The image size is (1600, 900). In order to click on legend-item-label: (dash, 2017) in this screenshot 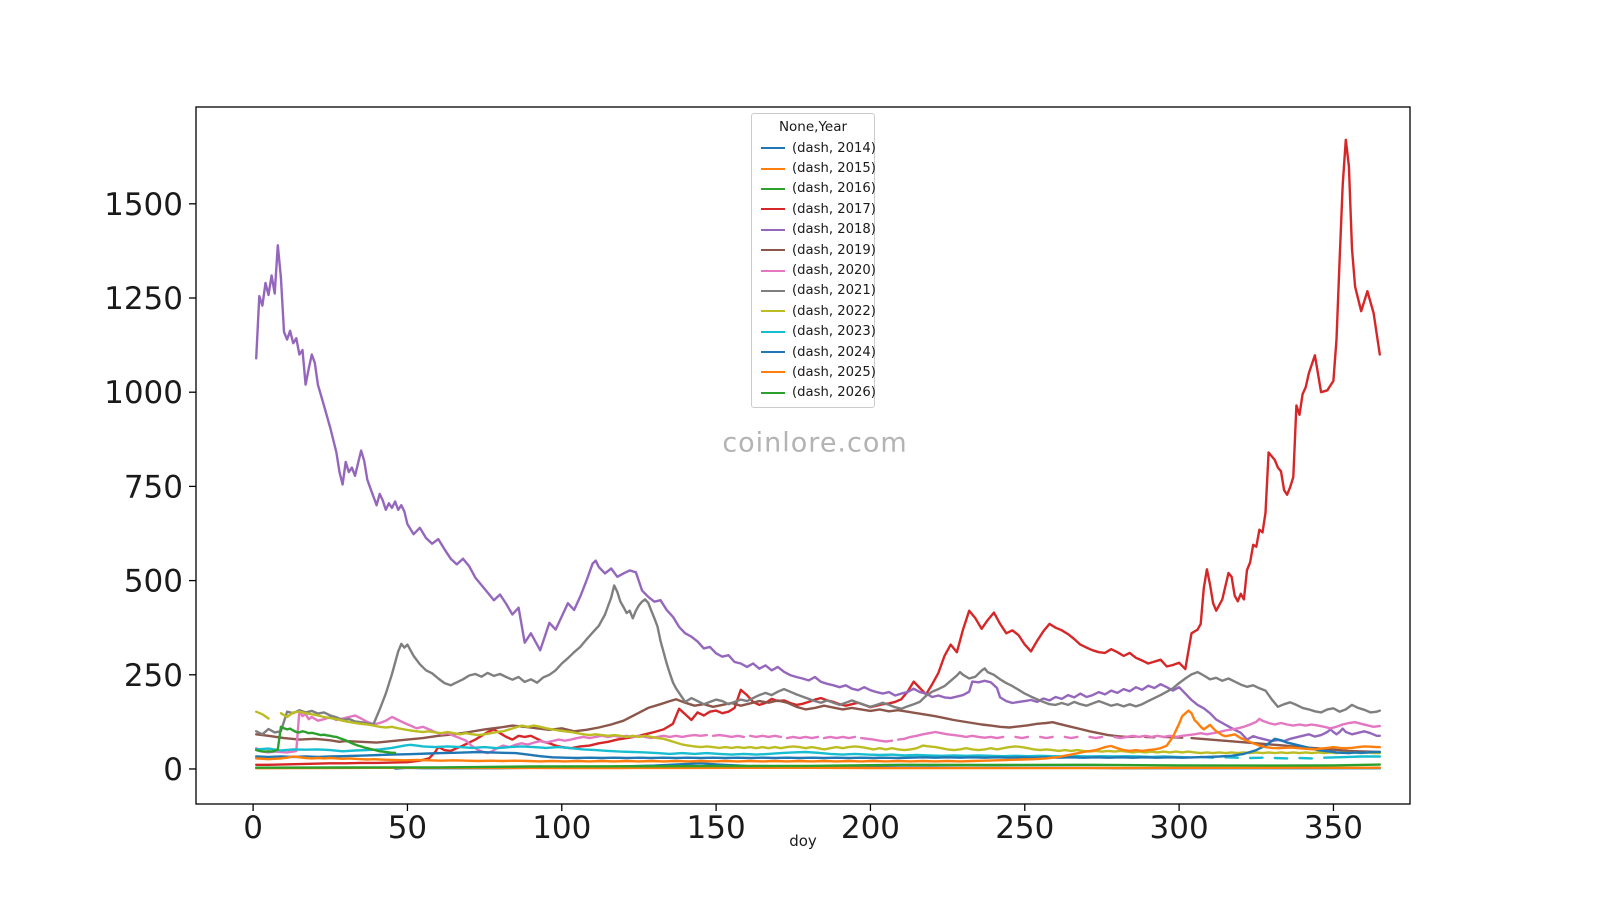, I will do `click(834, 209)`.